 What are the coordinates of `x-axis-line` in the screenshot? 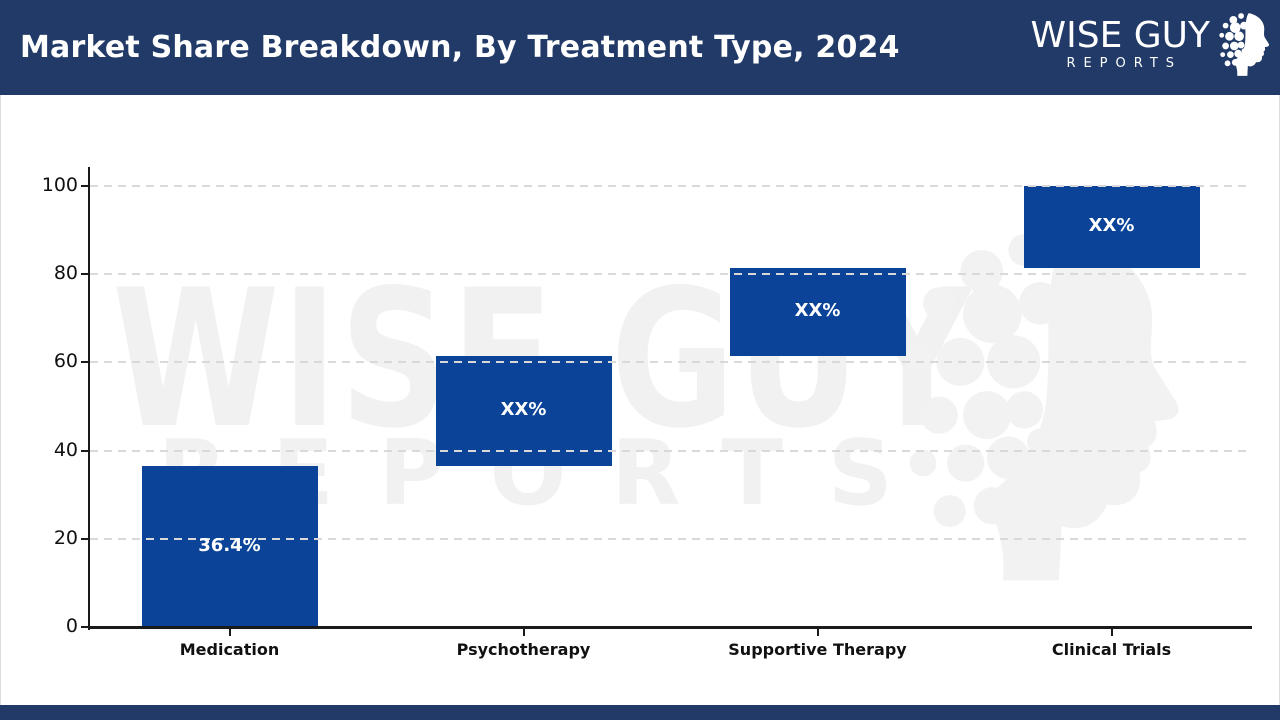 It's located at (670, 627).